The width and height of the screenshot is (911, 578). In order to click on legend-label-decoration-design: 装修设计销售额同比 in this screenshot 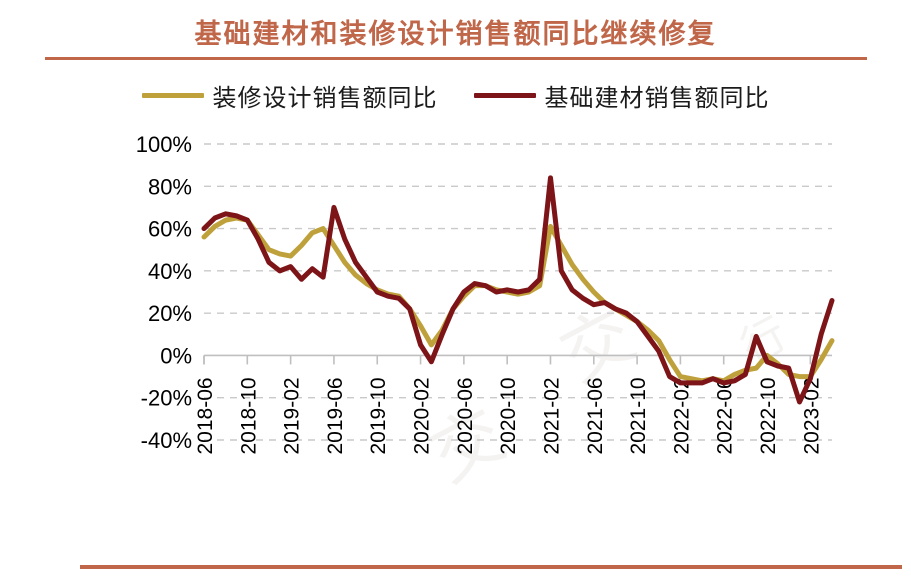, I will do `click(325, 99)`.